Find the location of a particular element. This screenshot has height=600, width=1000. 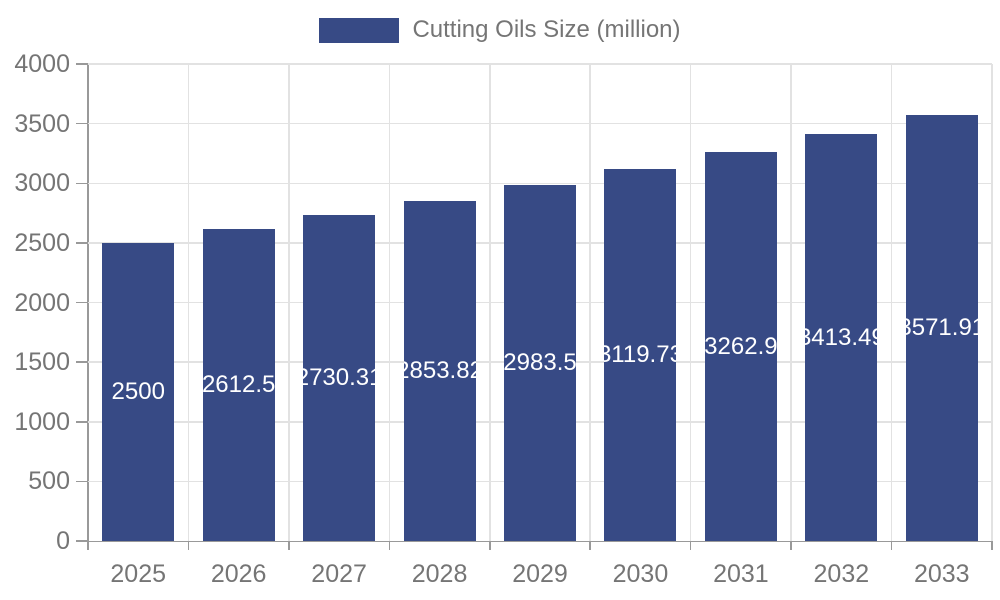

bar-value-label: 2853.82 is located at coordinates (440, 370).